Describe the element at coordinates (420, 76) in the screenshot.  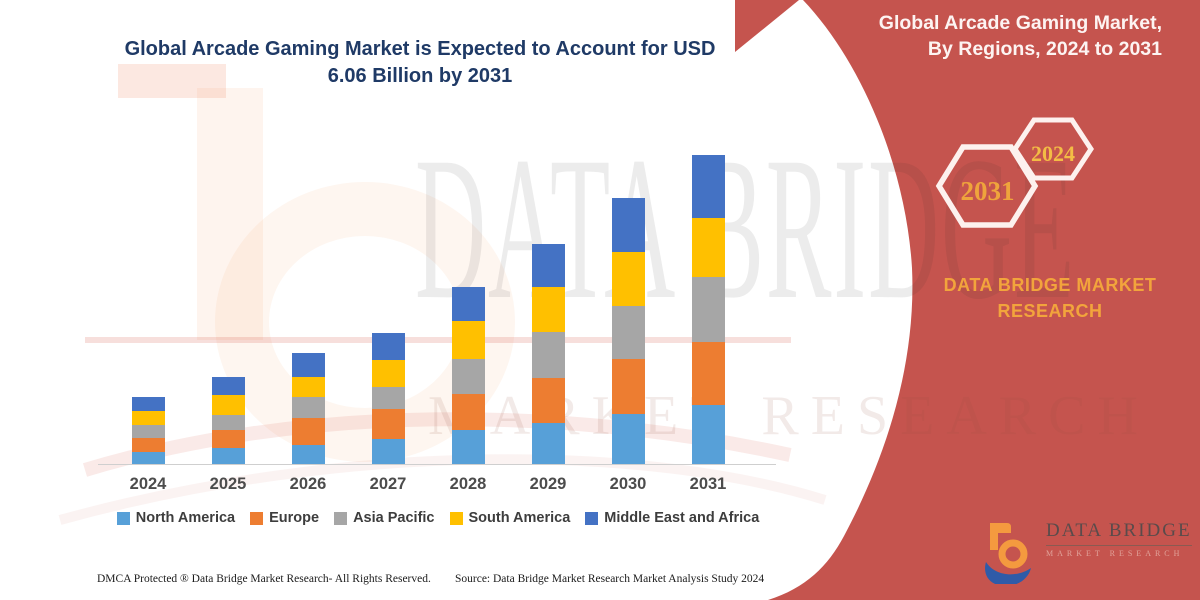
I see `chart-title-line2: 6.06 Billion by 2031` at that location.